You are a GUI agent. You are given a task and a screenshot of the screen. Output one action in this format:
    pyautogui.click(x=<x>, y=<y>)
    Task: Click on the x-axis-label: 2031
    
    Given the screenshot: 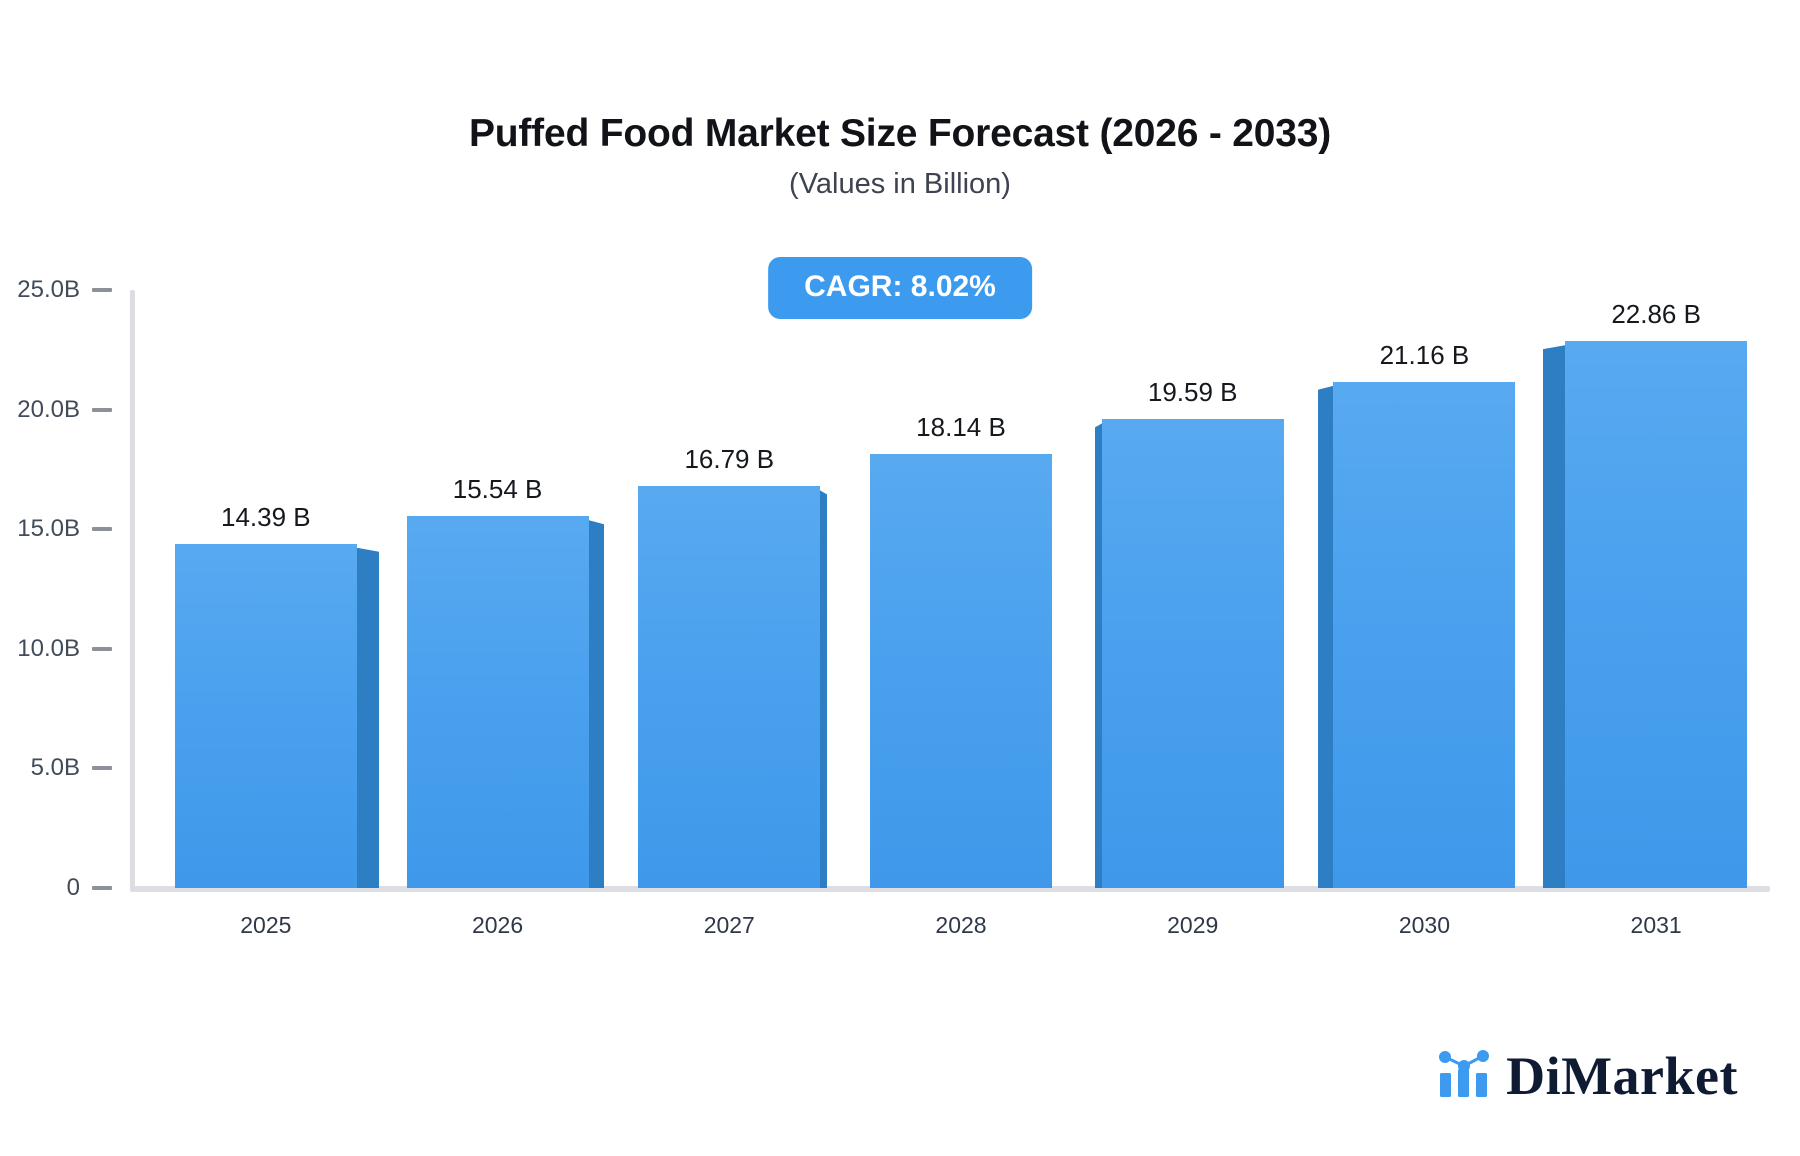 What is the action you would take?
    pyautogui.click(x=1656, y=925)
    